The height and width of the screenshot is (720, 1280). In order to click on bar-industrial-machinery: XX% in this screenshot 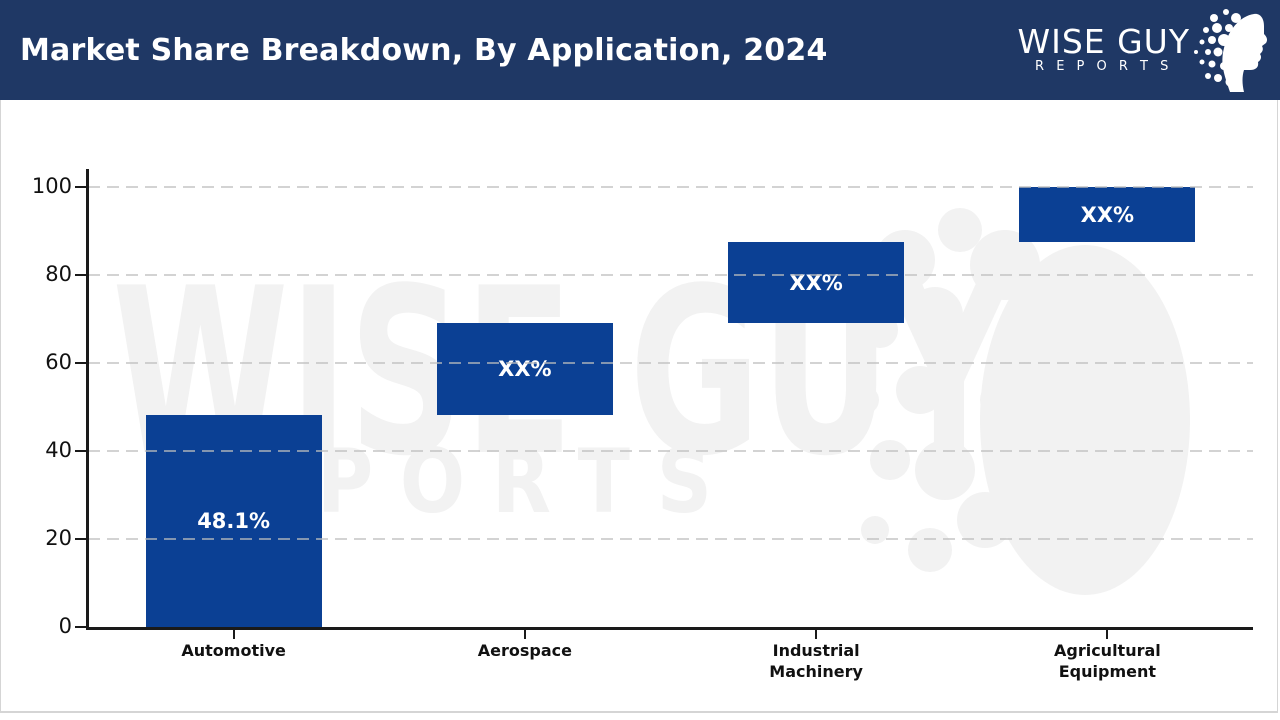, I will do `click(816, 283)`.